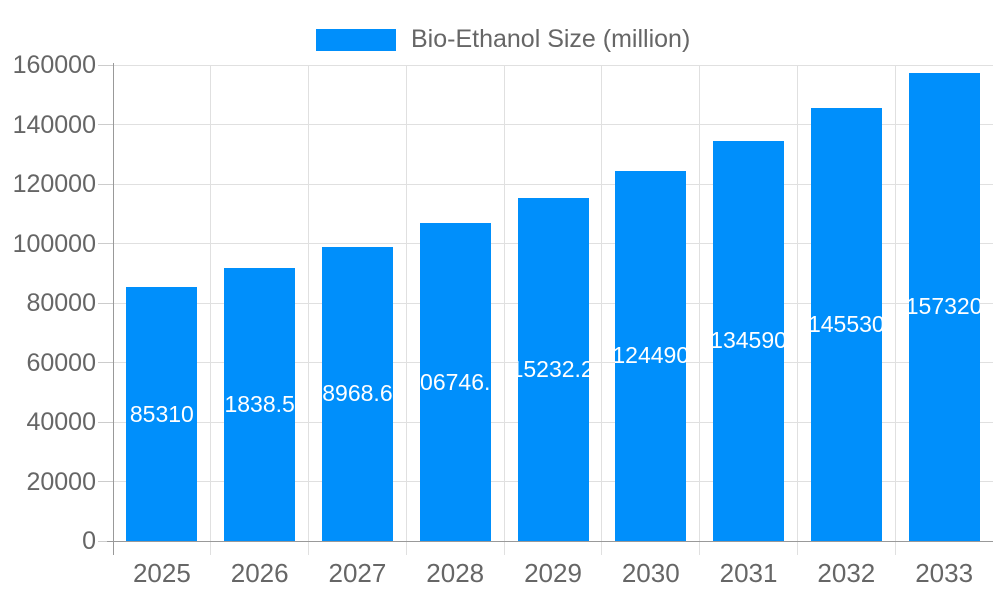 The width and height of the screenshot is (1000, 600). Describe the element at coordinates (551, 39) in the screenshot. I see `legend-label: Bio-Ethanol Size (million)` at that location.